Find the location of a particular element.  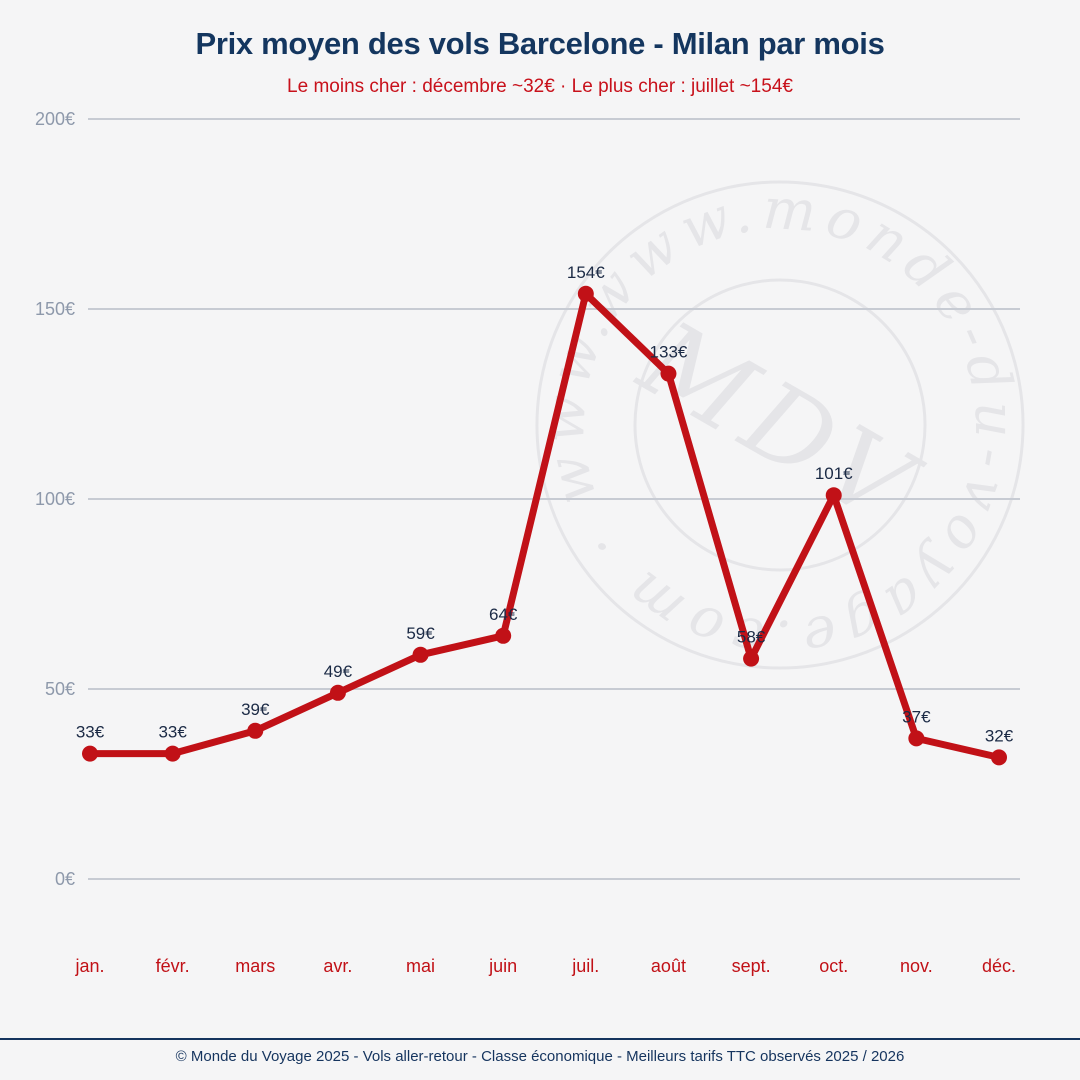

y-axis-tick-label: 200€ is located at coordinates (55, 119).